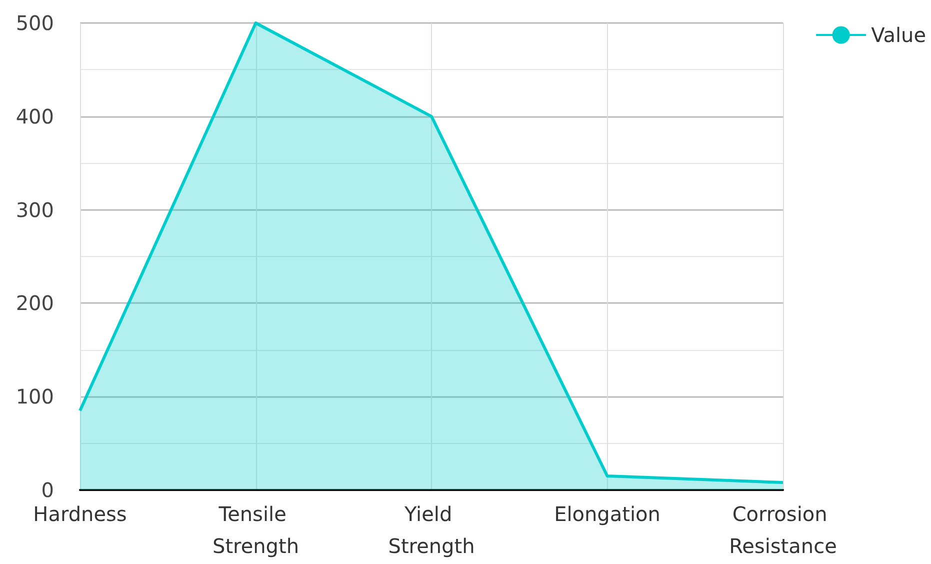  Describe the element at coordinates (80, 514) in the screenshot. I see `x-tick-label: Hardness` at that location.